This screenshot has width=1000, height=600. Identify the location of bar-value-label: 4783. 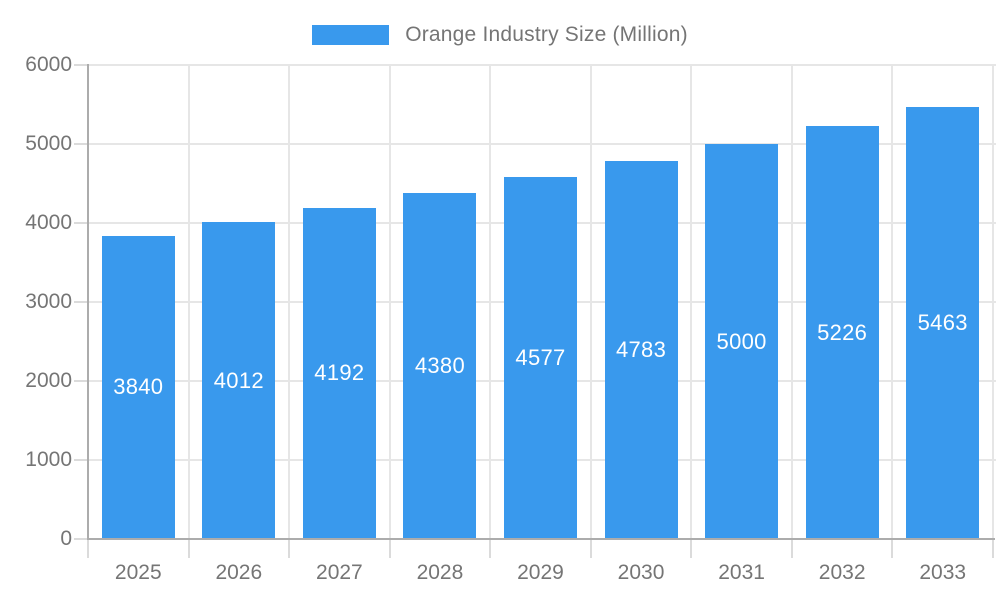
(641, 350).